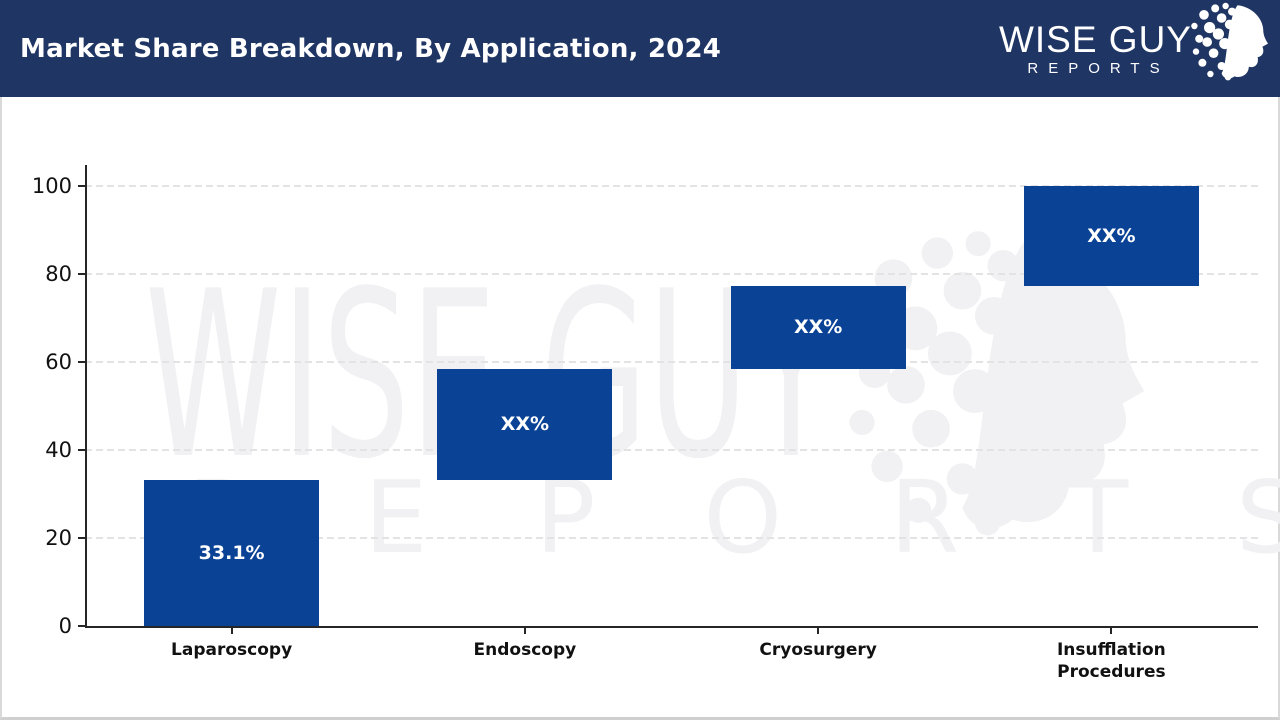 This screenshot has height=720, width=1280. I want to click on x-axis-label-endoscopy: Endoscopy, so click(525, 650).